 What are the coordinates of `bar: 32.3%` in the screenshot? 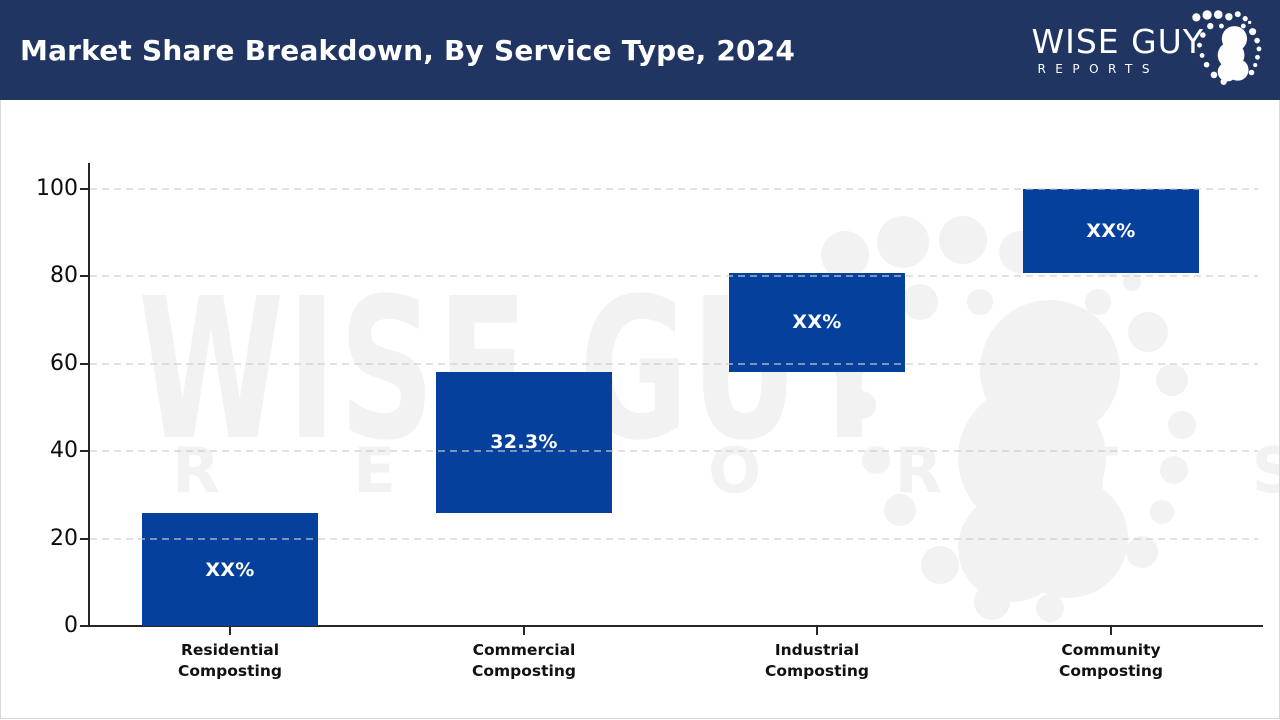 It's located at (524, 442).